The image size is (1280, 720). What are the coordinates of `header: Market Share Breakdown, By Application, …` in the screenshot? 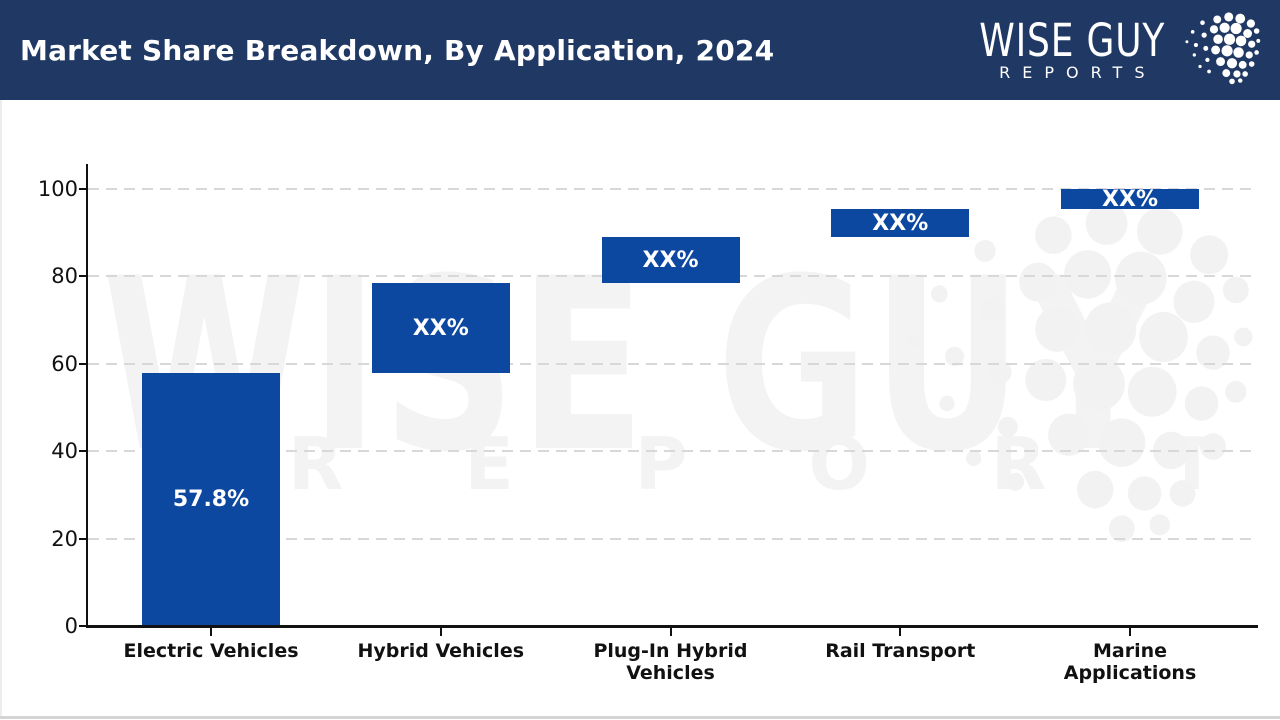 It's located at (640, 50).